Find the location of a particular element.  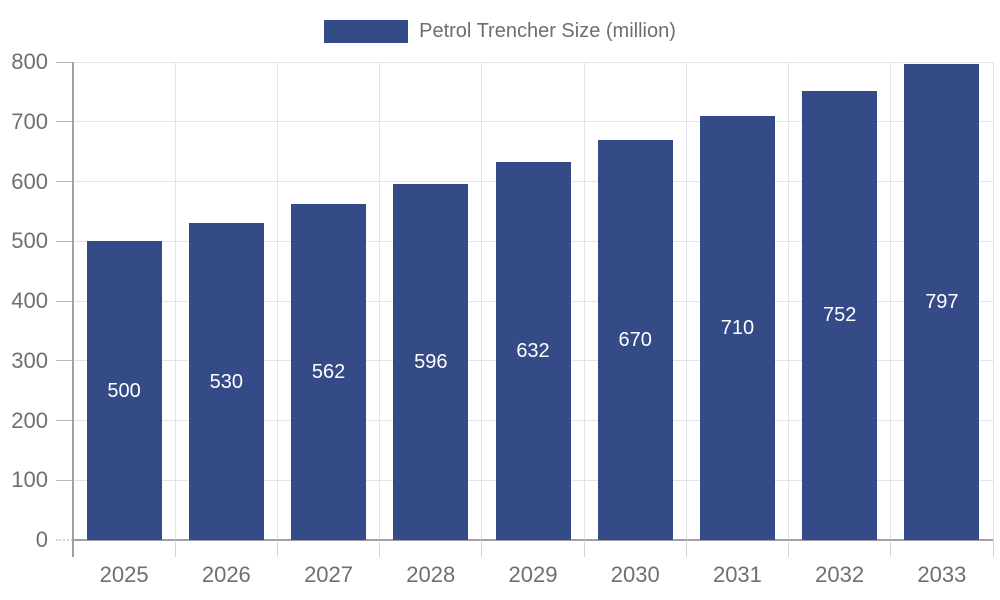

y-axis-label: 100 is located at coordinates (29, 480).